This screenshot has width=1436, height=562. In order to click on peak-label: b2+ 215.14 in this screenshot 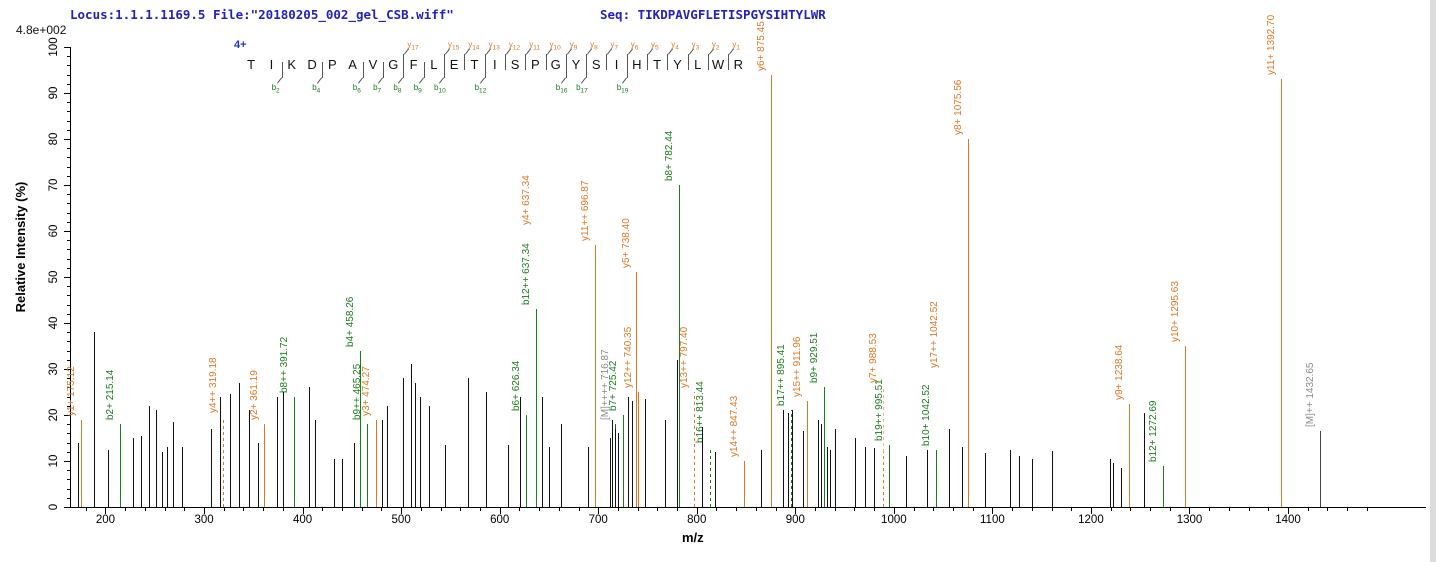, I will do `click(111, 395)`.